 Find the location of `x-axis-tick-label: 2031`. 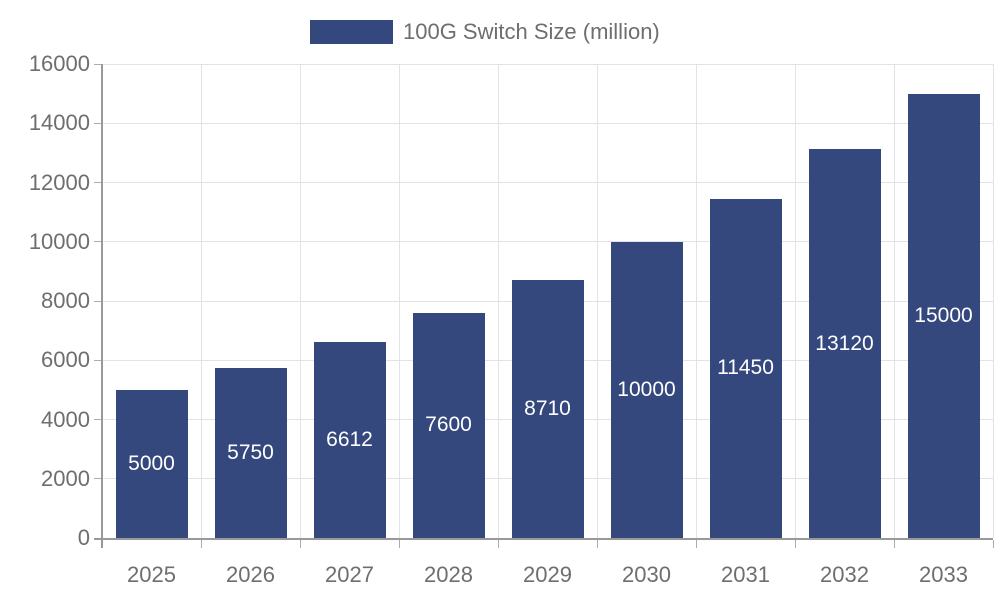

x-axis-tick-label: 2031 is located at coordinates (745, 574).